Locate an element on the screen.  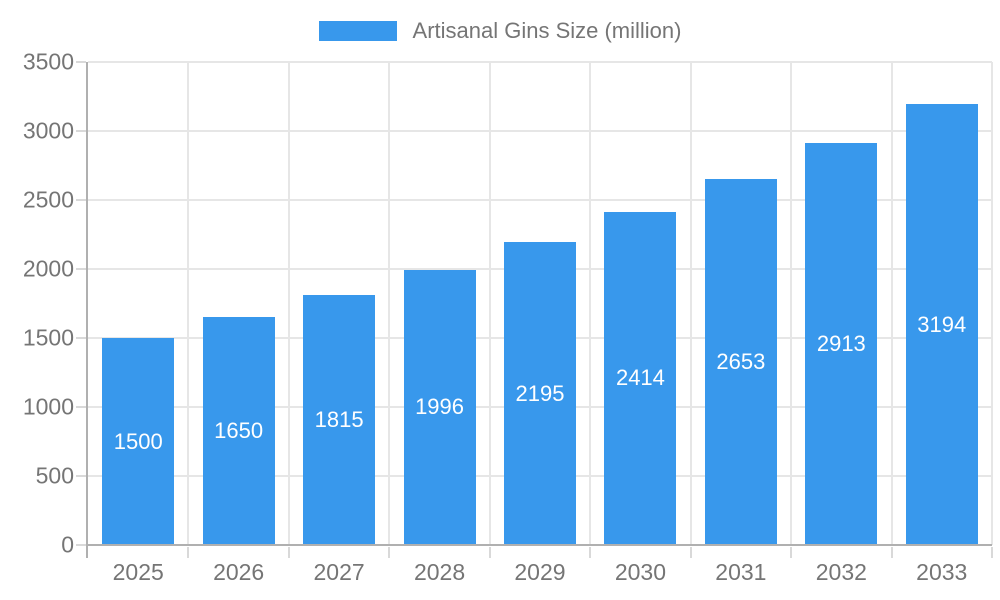
bar-value-label: 2195 is located at coordinates (540, 393).